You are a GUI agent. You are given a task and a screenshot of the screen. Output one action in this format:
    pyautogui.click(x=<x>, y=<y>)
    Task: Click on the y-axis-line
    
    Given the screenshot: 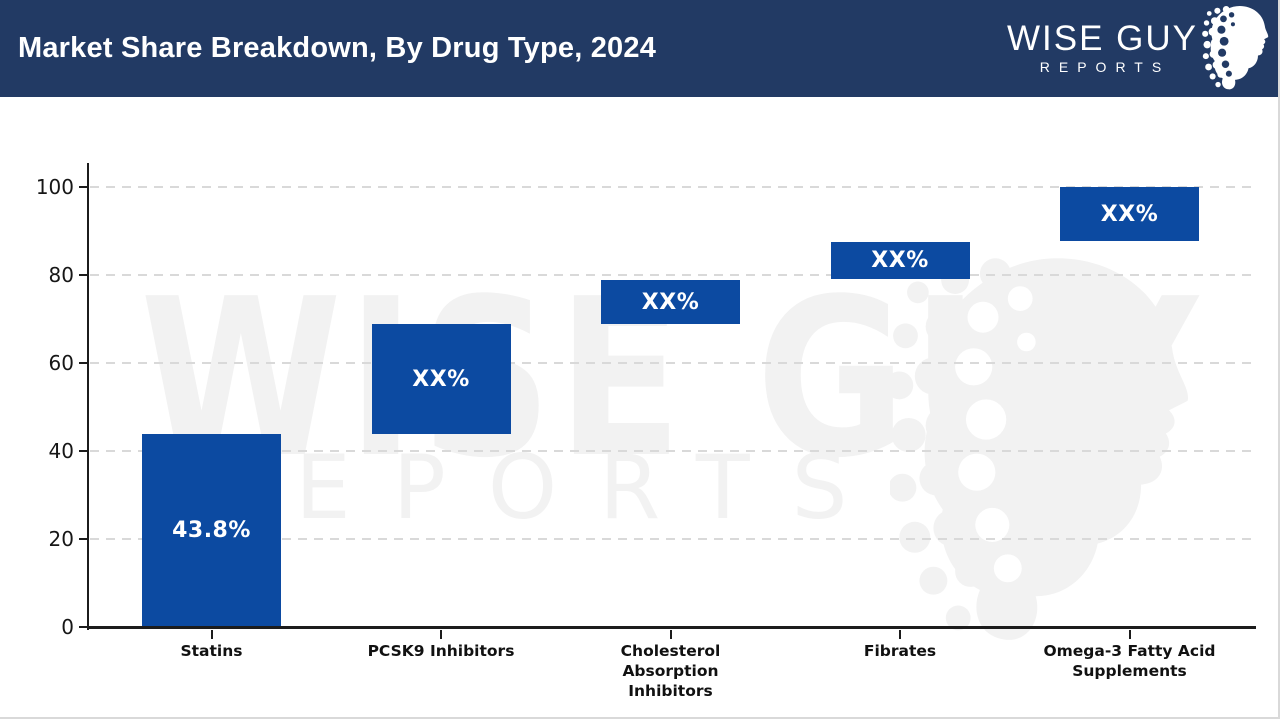 What is the action you would take?
    pyautogui.click(x=88, y=396)
    